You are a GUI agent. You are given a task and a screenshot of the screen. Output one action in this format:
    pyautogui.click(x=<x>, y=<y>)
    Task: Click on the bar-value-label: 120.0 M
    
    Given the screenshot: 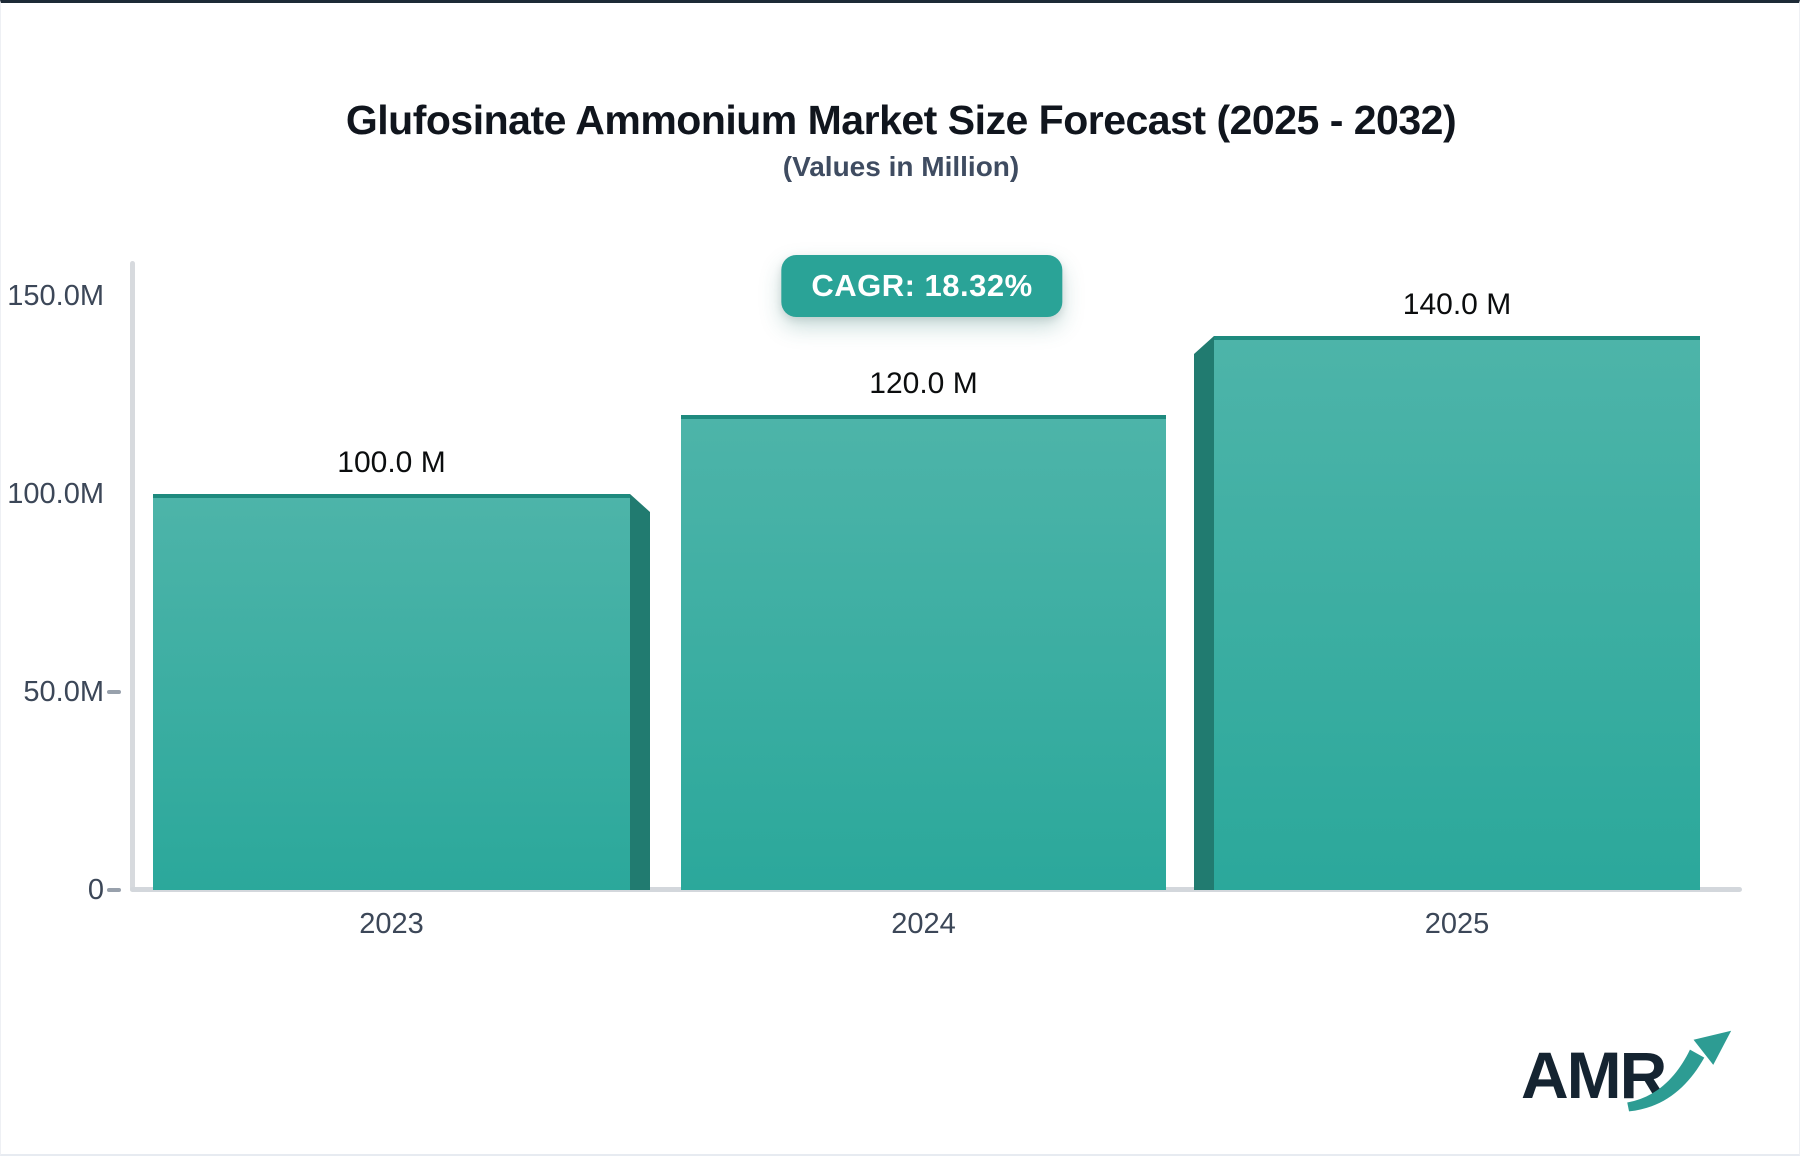 What is the action you would take?
    pyautogui.click(x=923, y=383)
    